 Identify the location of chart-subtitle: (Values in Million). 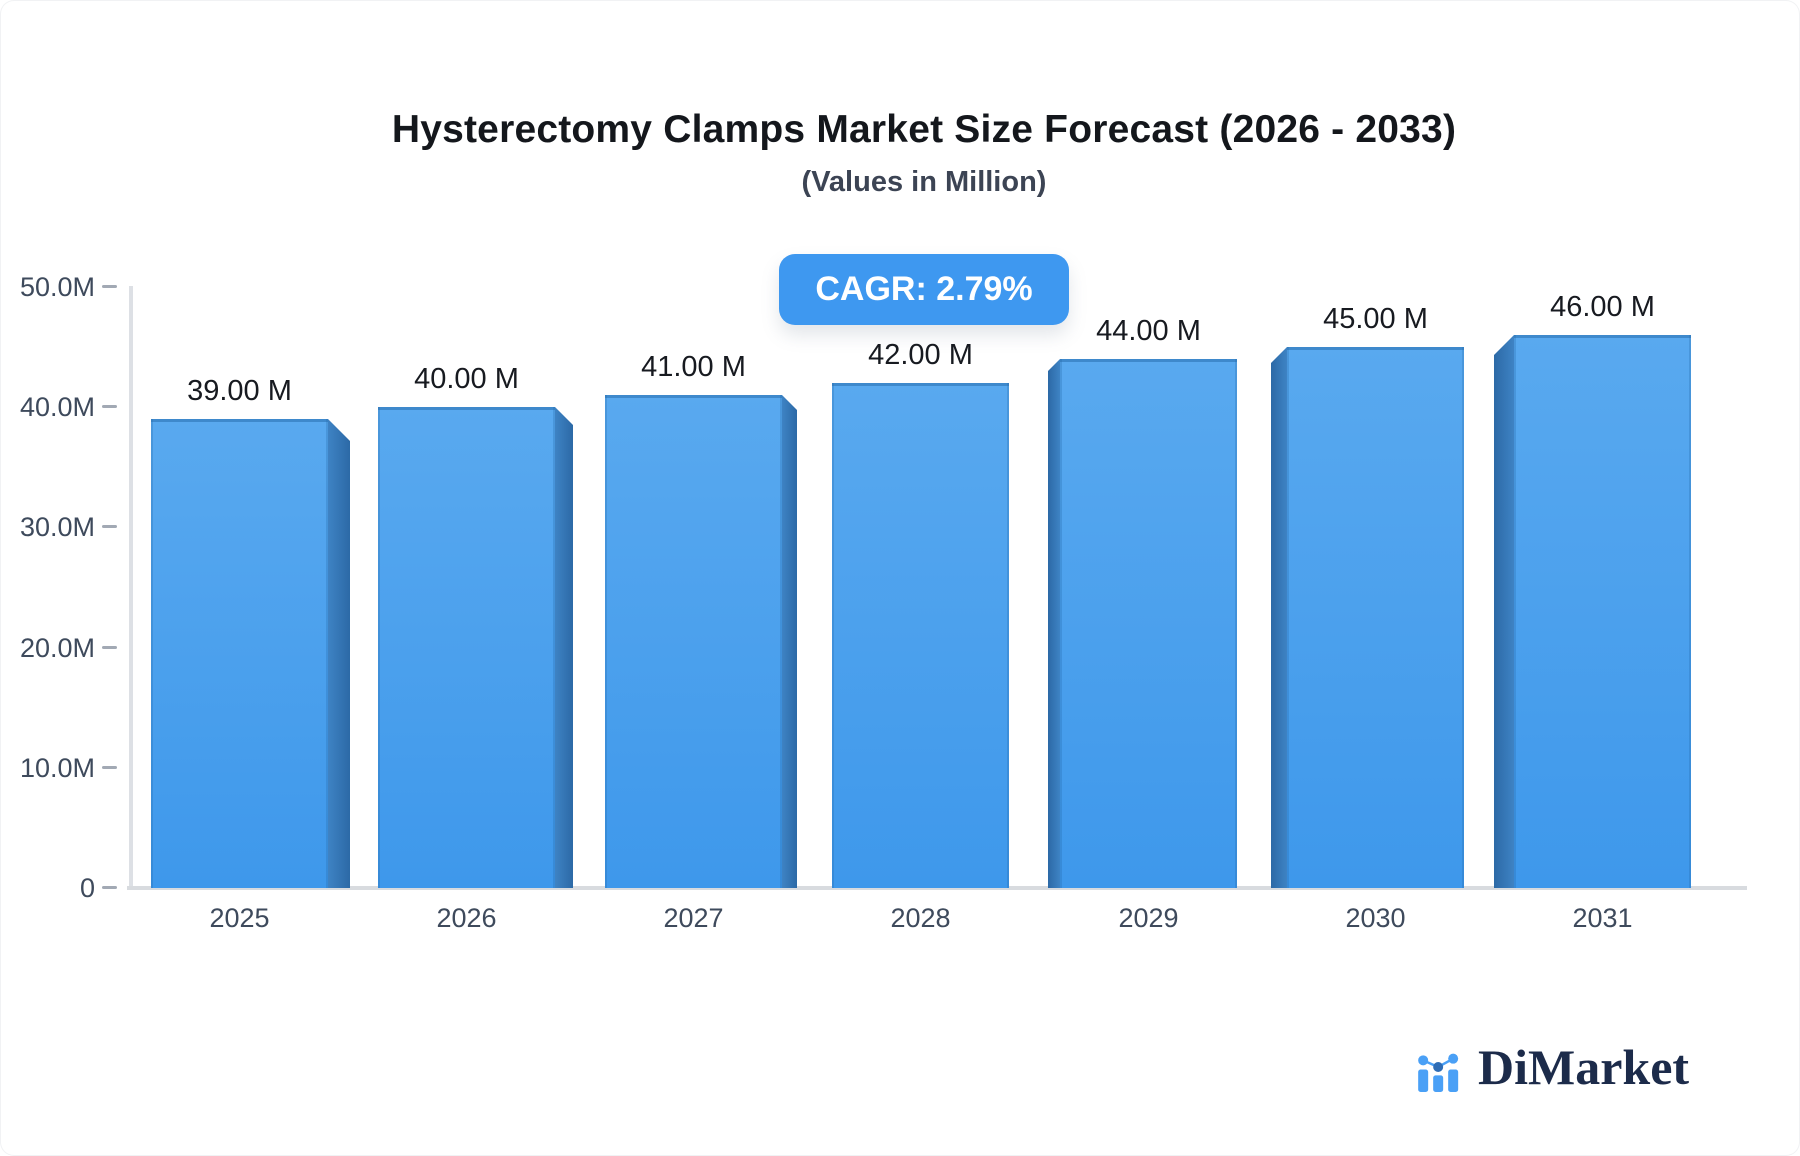
(924, 182).